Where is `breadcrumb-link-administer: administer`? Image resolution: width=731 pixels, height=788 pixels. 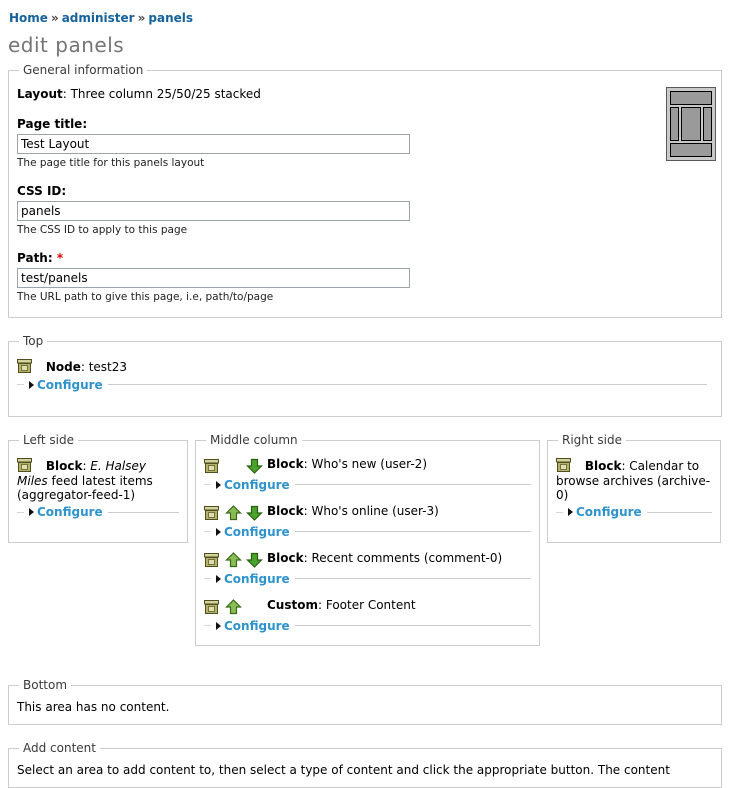 breadcrumb-link-administer: administer is located at coordinates (98, 18).